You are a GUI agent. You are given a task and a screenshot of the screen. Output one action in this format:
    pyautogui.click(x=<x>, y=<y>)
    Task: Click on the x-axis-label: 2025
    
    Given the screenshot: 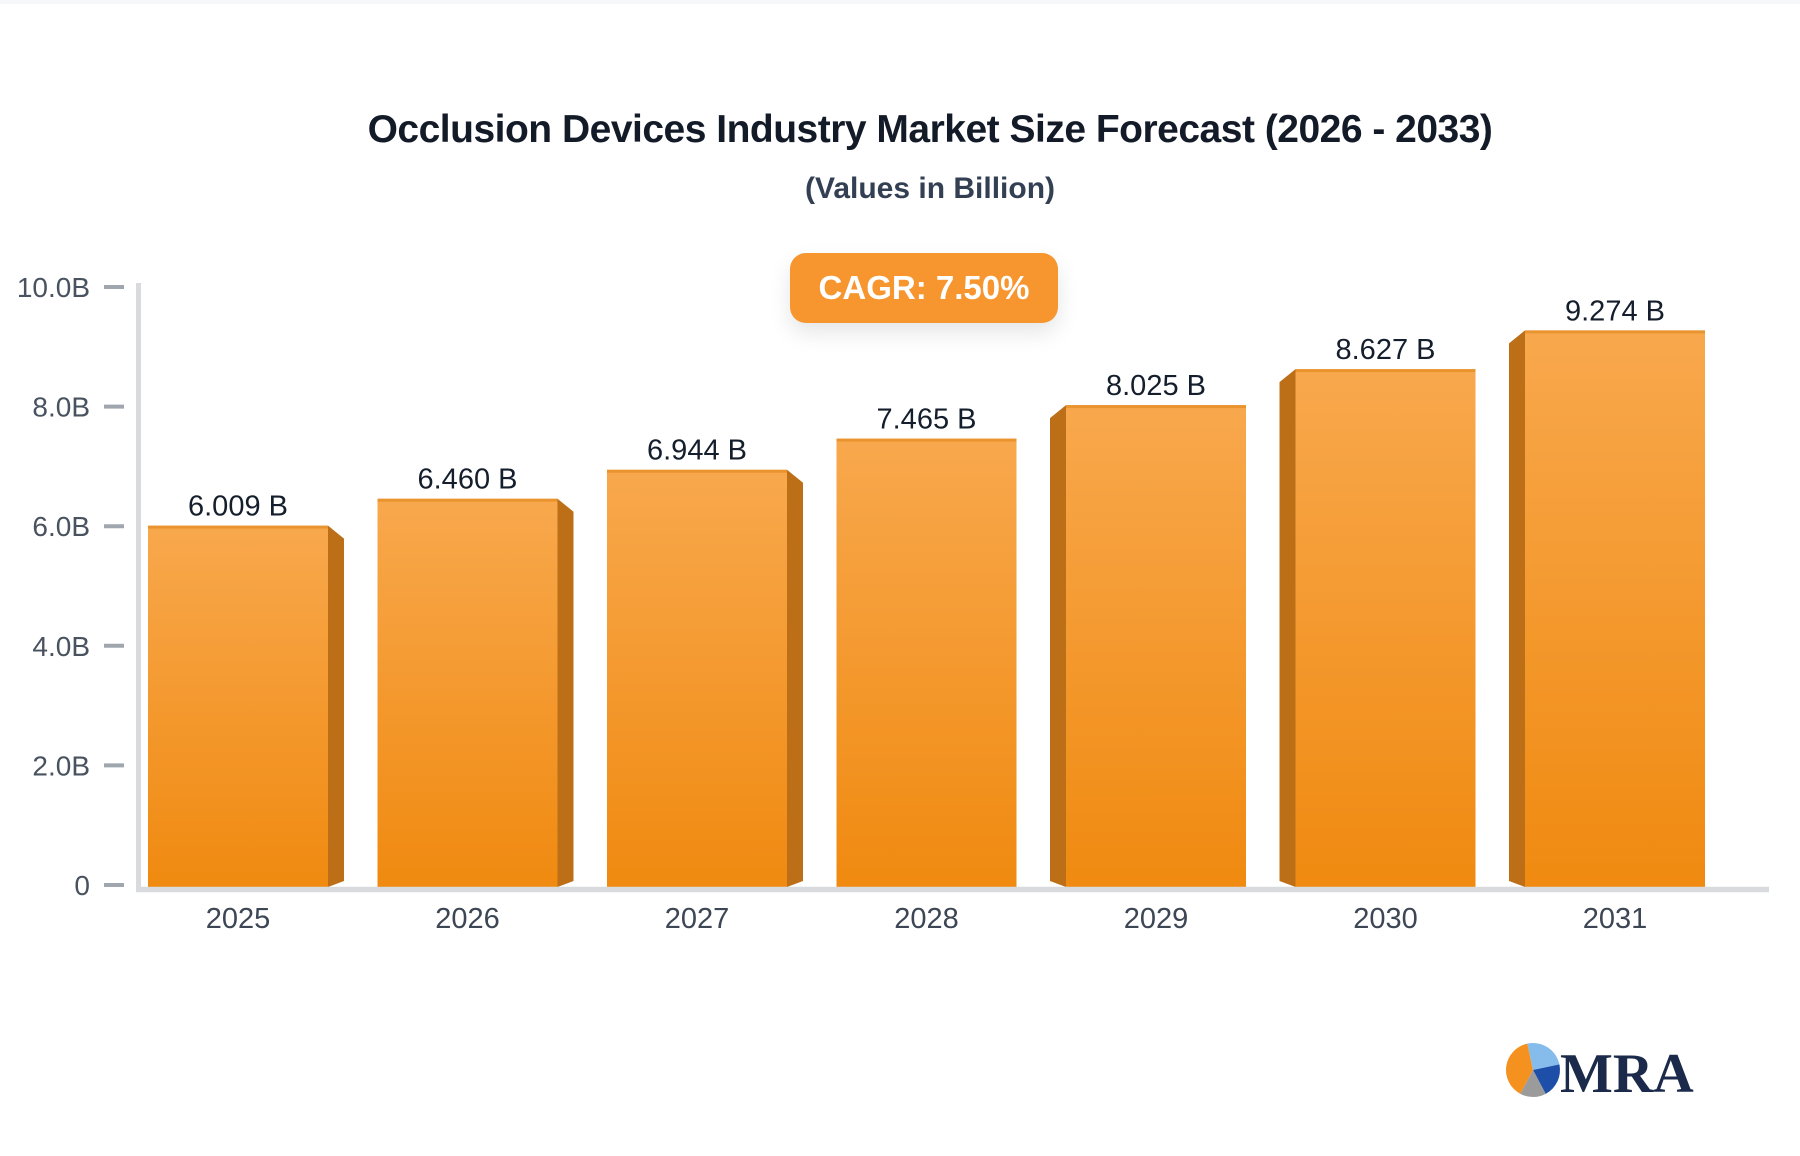 What is the action you would take?
    pyautogui.click(x=238, y=919)
    